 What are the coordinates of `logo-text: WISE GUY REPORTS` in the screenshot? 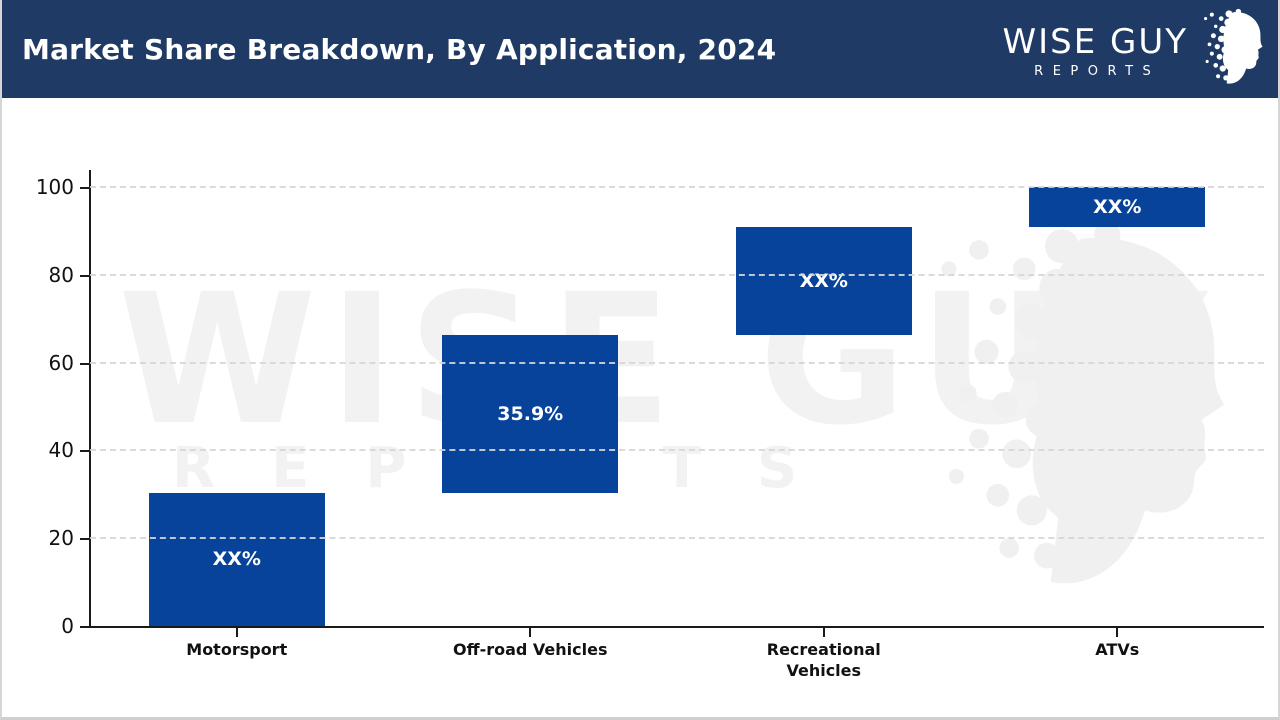 It's located at (1095, 51).